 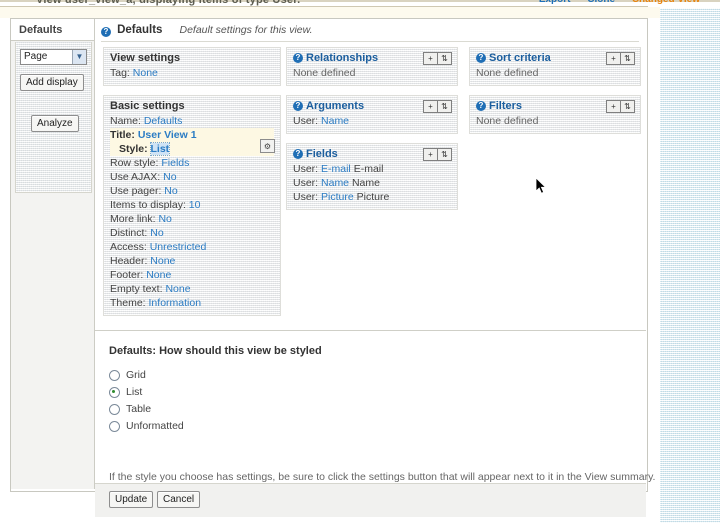 What do you see at coordinates (140, 30) in the screenshot?
I see `summary-heading: Defaults` at bounding box center [140, 30].